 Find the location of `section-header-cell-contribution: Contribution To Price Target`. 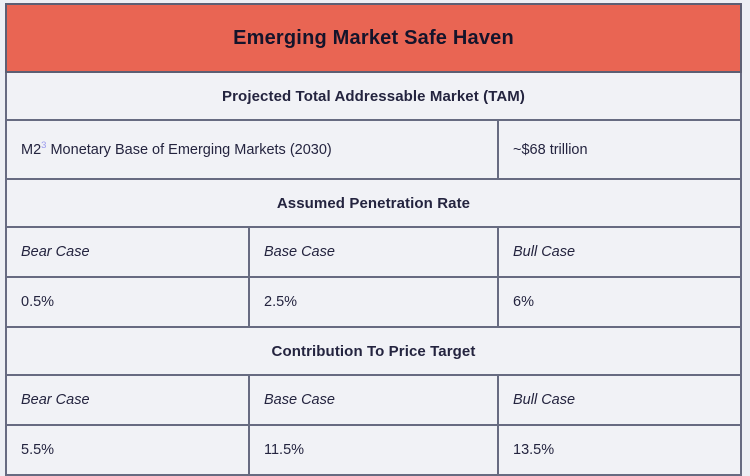

section-header-cell-contribution: Contribution To Price Target is located at coordinates (373, 351).